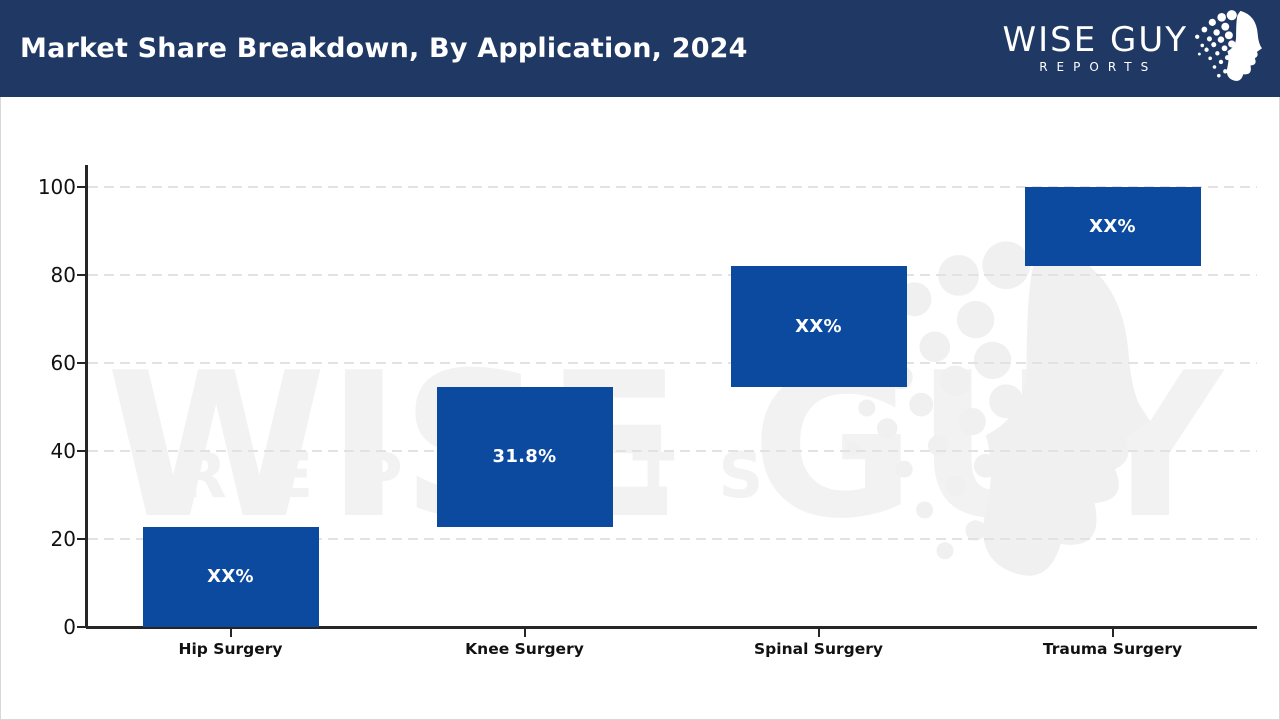 The image size is (1280, 720). What do you see at coordinates (818, 649) in the screenshot?
I see `x-category-label: Spinal Surgery` at bounding box center [818, 649].